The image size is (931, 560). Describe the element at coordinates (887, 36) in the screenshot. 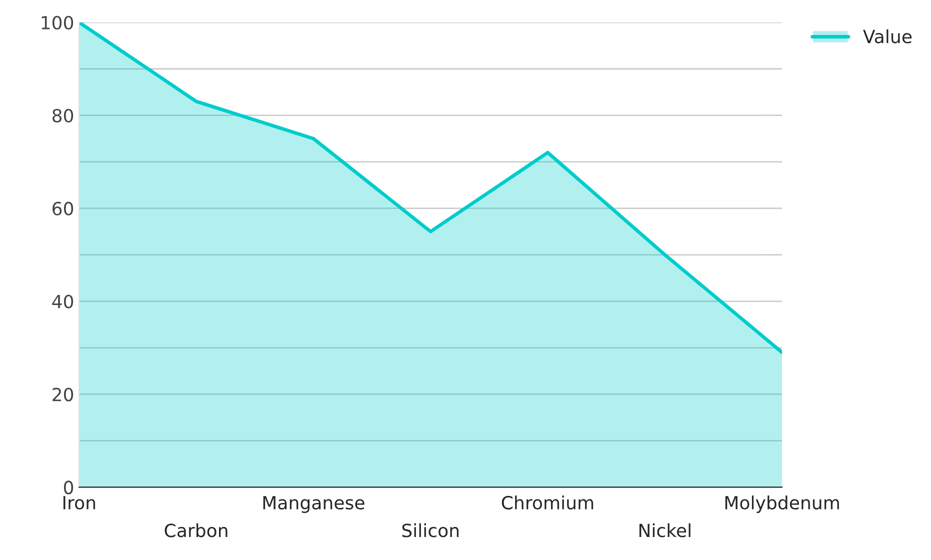

I see `legend-label: Value` at that location.